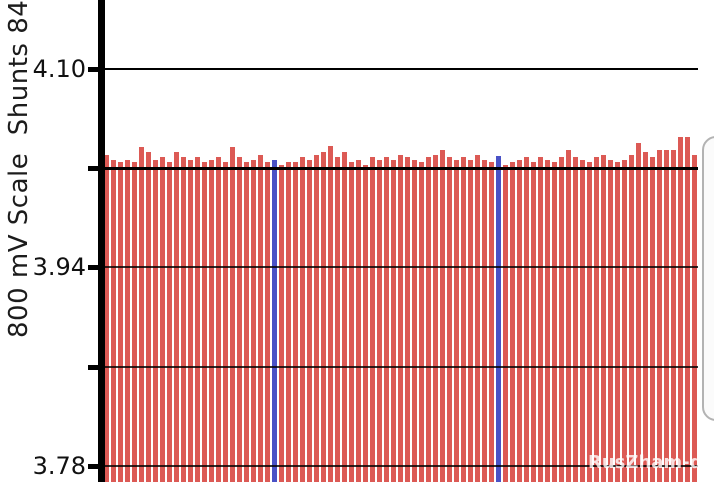  What do you see at coordinates (708, 278) in the screenshot?
I see `scrollbar-thumb` at bounding box center [708, 278].